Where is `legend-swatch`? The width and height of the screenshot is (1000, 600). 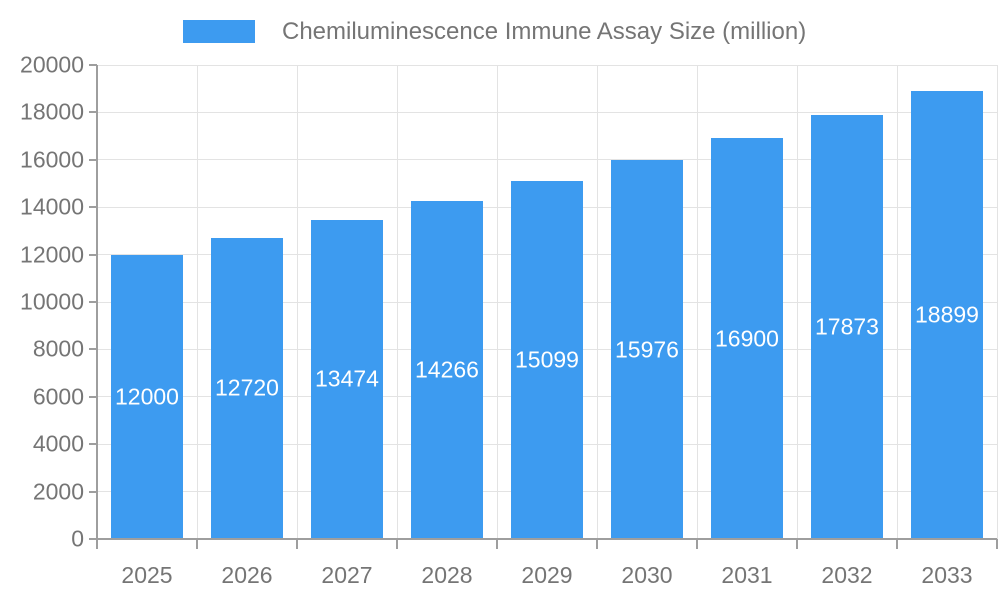
legend-swatch is located at coordinates (219, 31).